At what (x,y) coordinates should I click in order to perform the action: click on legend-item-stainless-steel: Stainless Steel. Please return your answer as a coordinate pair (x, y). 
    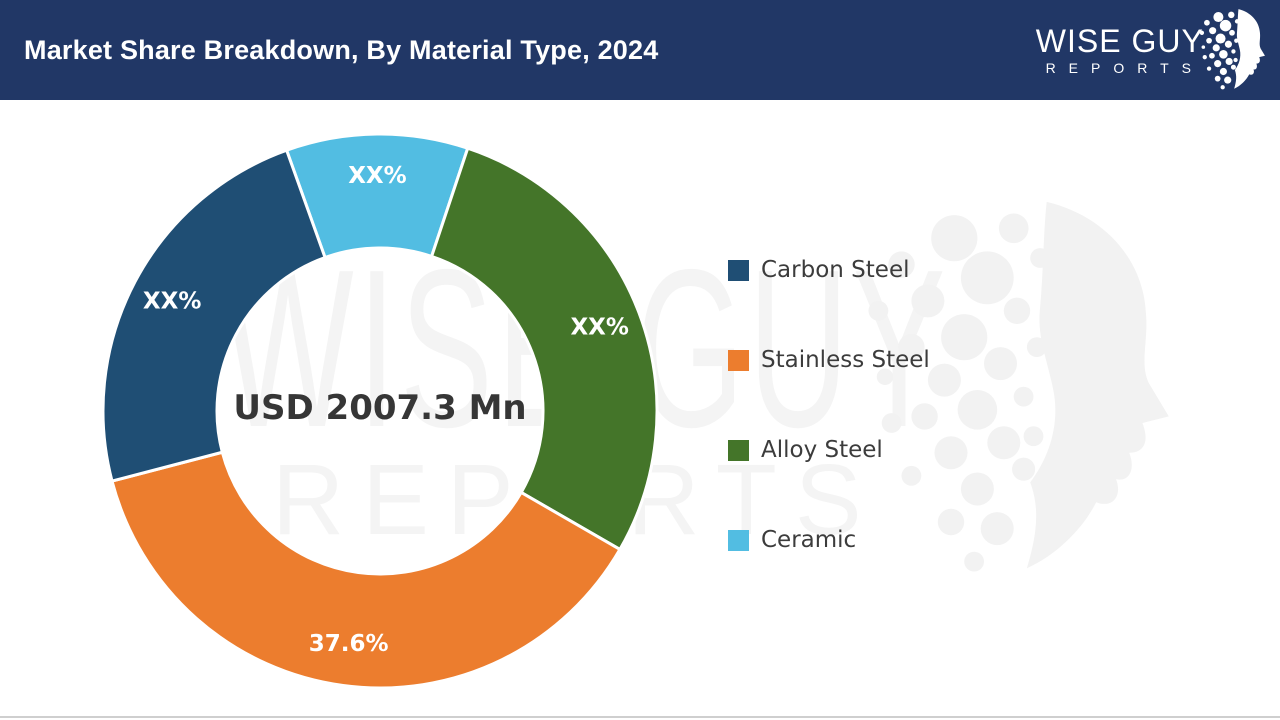
    Looking at the image, I should click on (829, 360).